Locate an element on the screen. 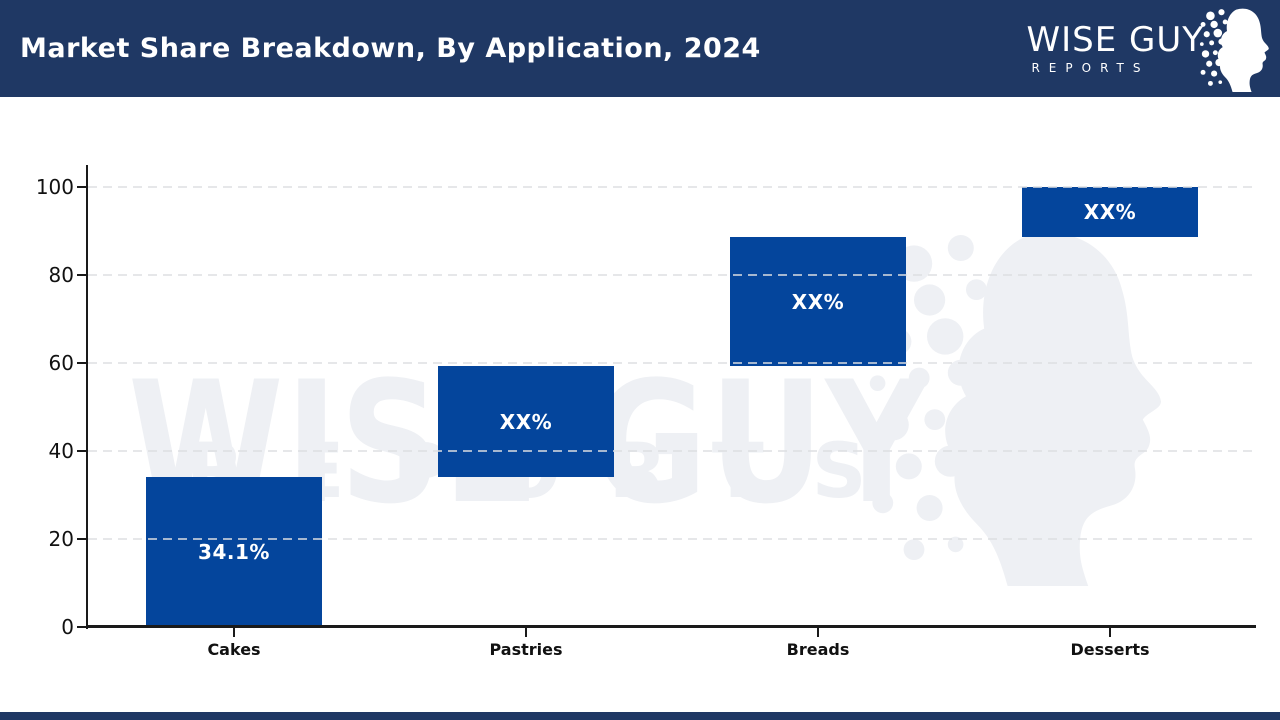 Image resolution: width=1280 pixels, height=720 pixels. y-tick-label: 60 is located at coordinates (61, 363).